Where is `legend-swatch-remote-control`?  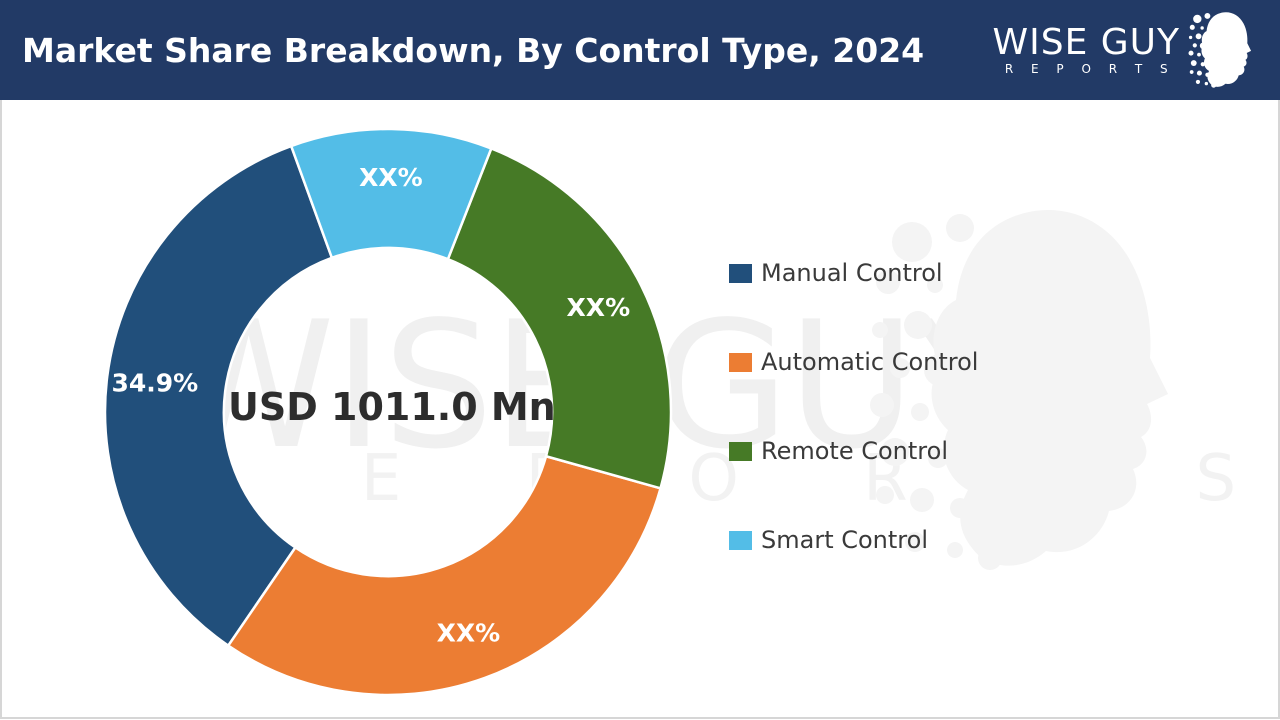 legend-swatch-remote-control is located at coordinates (740, 451).